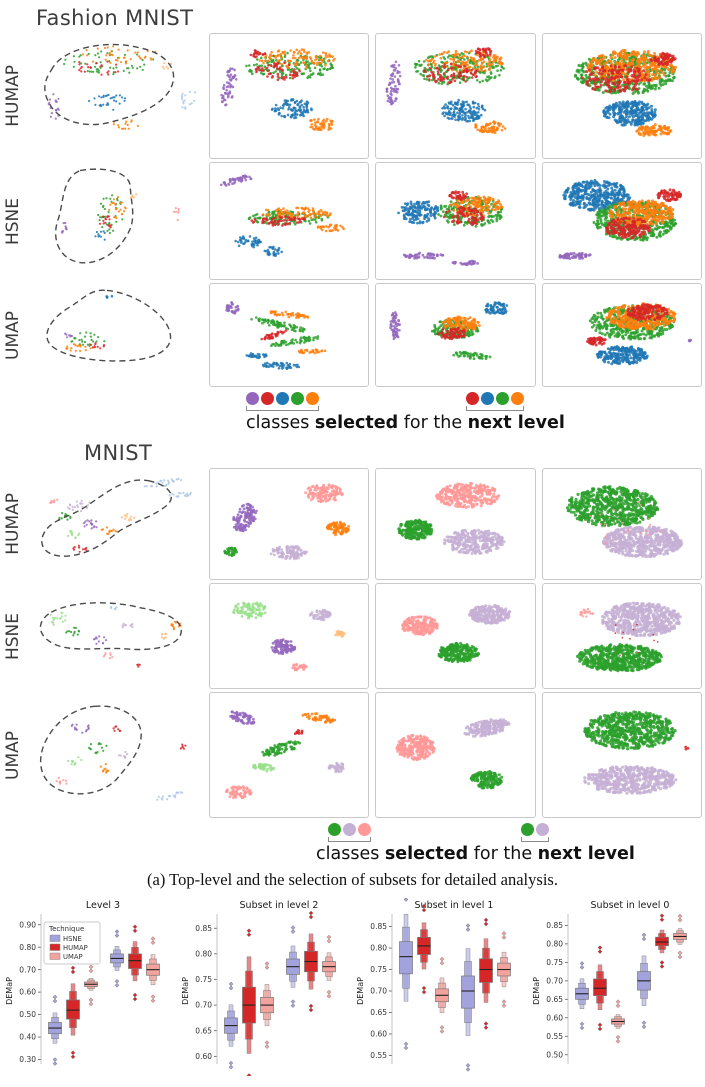  I want to click on class-legend-row-fashion, so click(352, 402).